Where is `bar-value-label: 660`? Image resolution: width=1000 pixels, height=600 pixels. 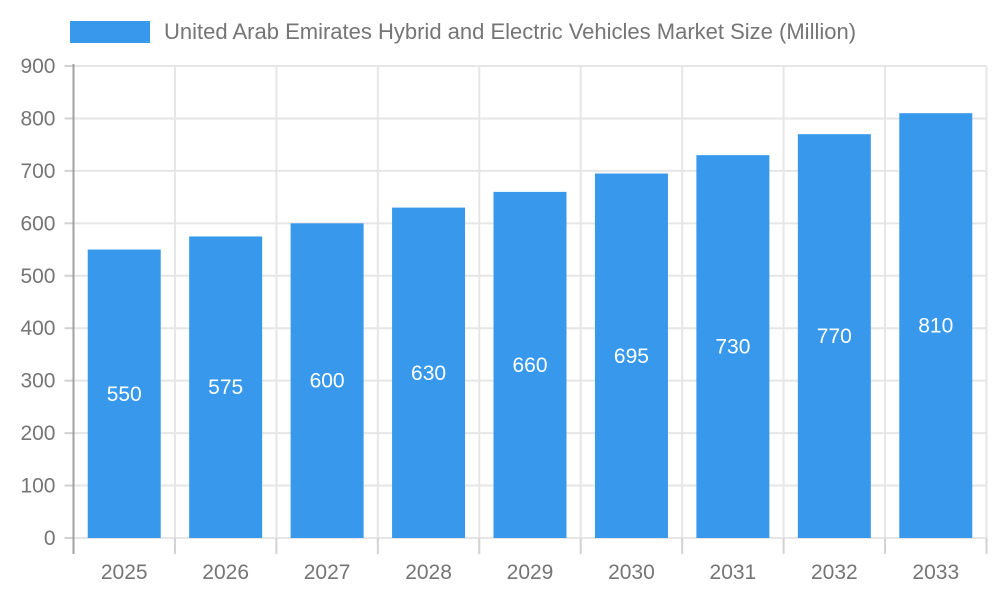 bar-value-label: 660 is located at coordinates (529, 365).